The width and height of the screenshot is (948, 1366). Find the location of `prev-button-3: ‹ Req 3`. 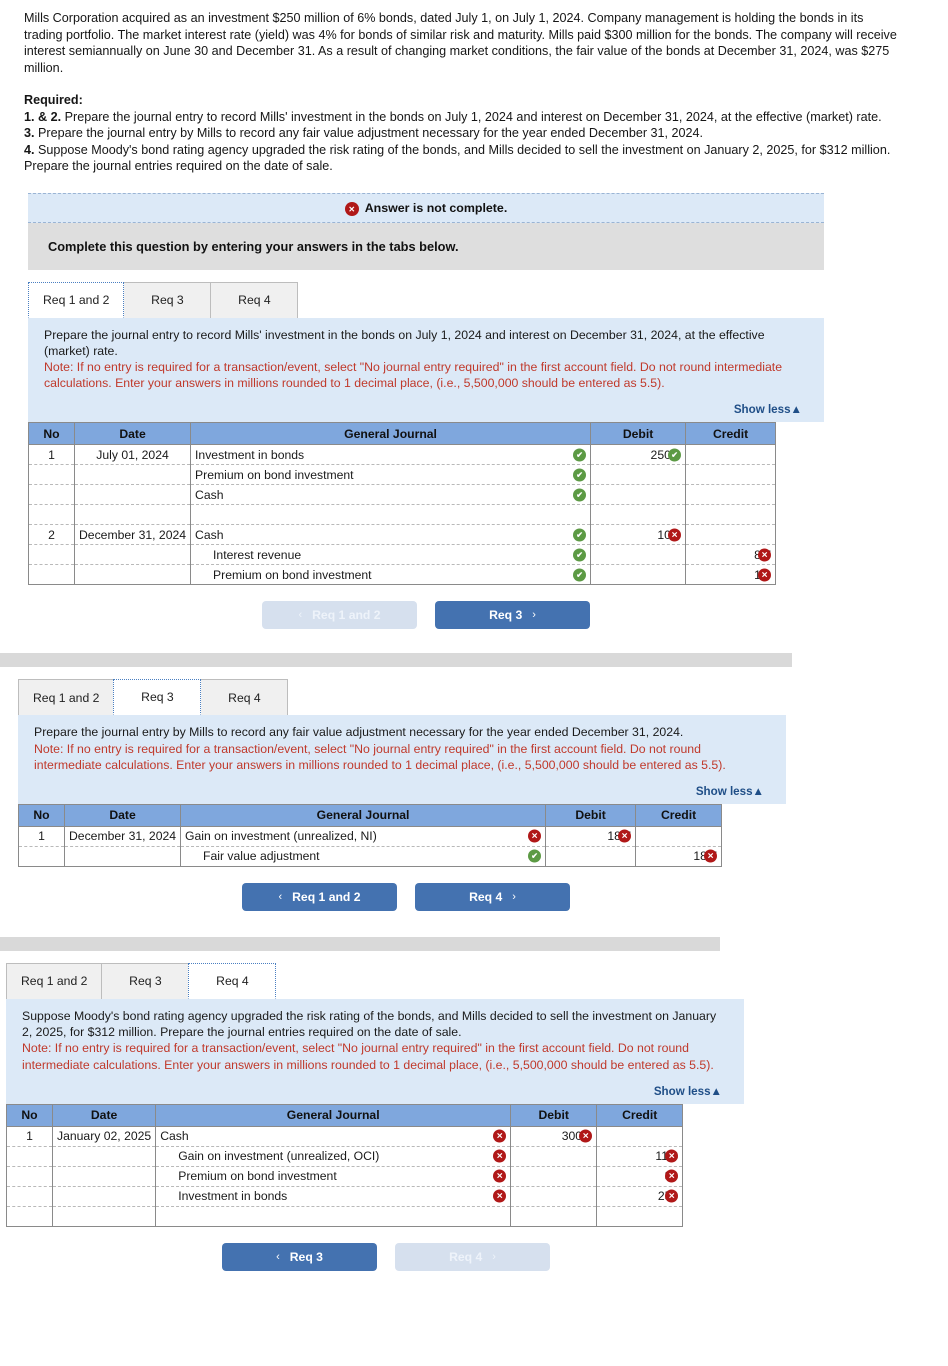

prev-button-3: ‹ Req 3 is located at coordinates (299, 1256).